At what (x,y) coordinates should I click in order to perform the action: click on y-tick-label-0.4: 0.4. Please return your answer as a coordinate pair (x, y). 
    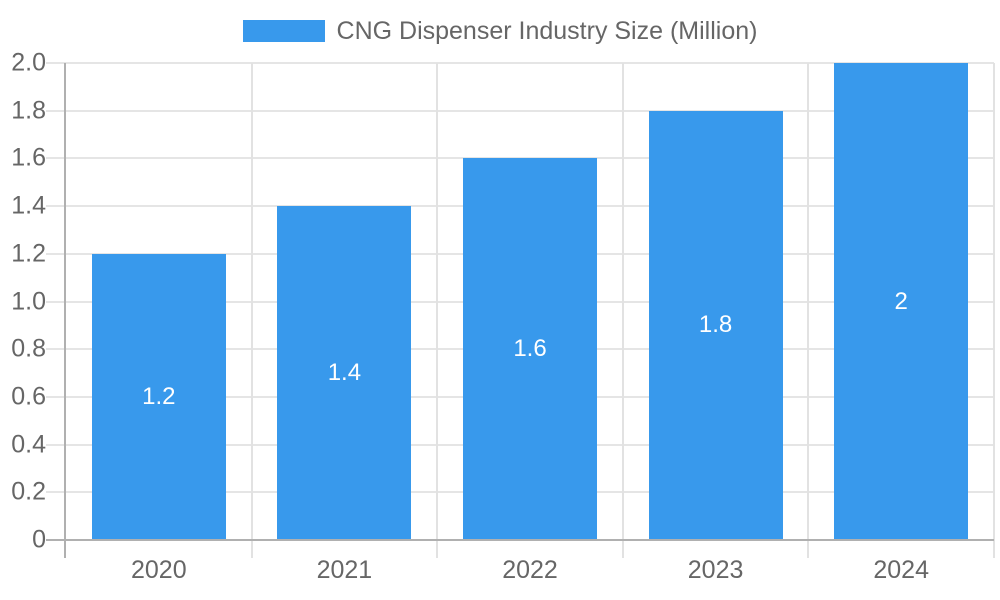
    Looking at the image, I should click on (28, 444).